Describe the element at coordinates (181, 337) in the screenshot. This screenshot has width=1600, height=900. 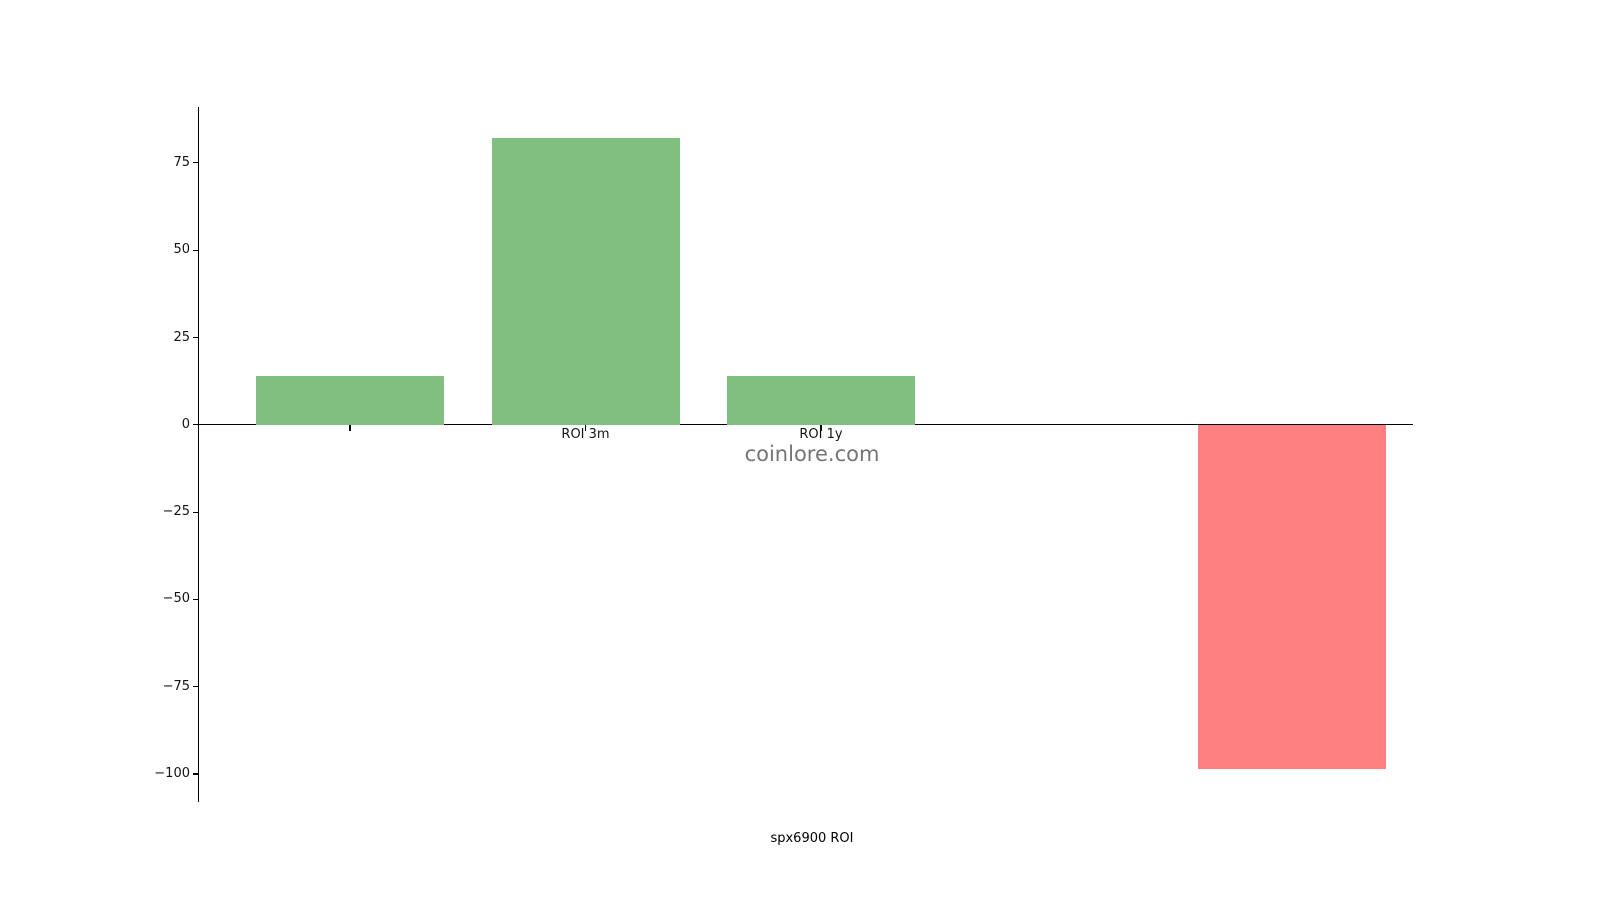
I see `y-tick-label: 25` at that location.